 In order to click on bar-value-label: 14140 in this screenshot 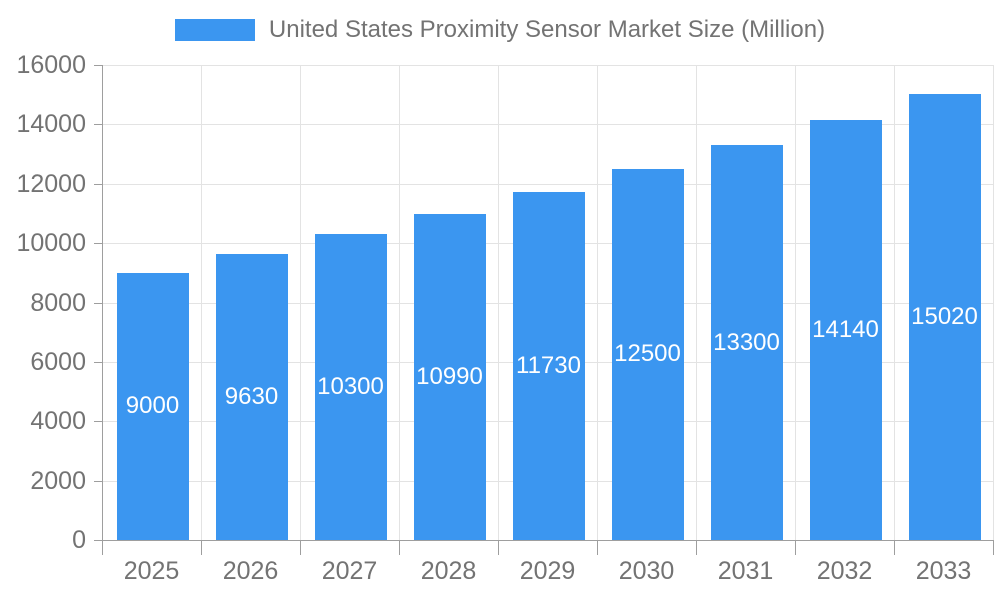, I will do `click(845, 330)`.